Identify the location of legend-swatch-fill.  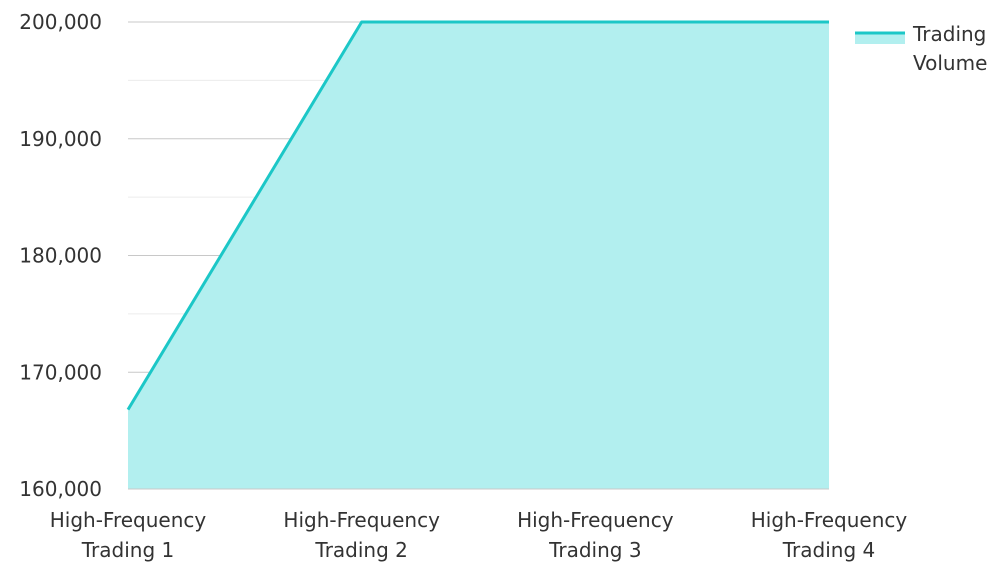
(880, 38).